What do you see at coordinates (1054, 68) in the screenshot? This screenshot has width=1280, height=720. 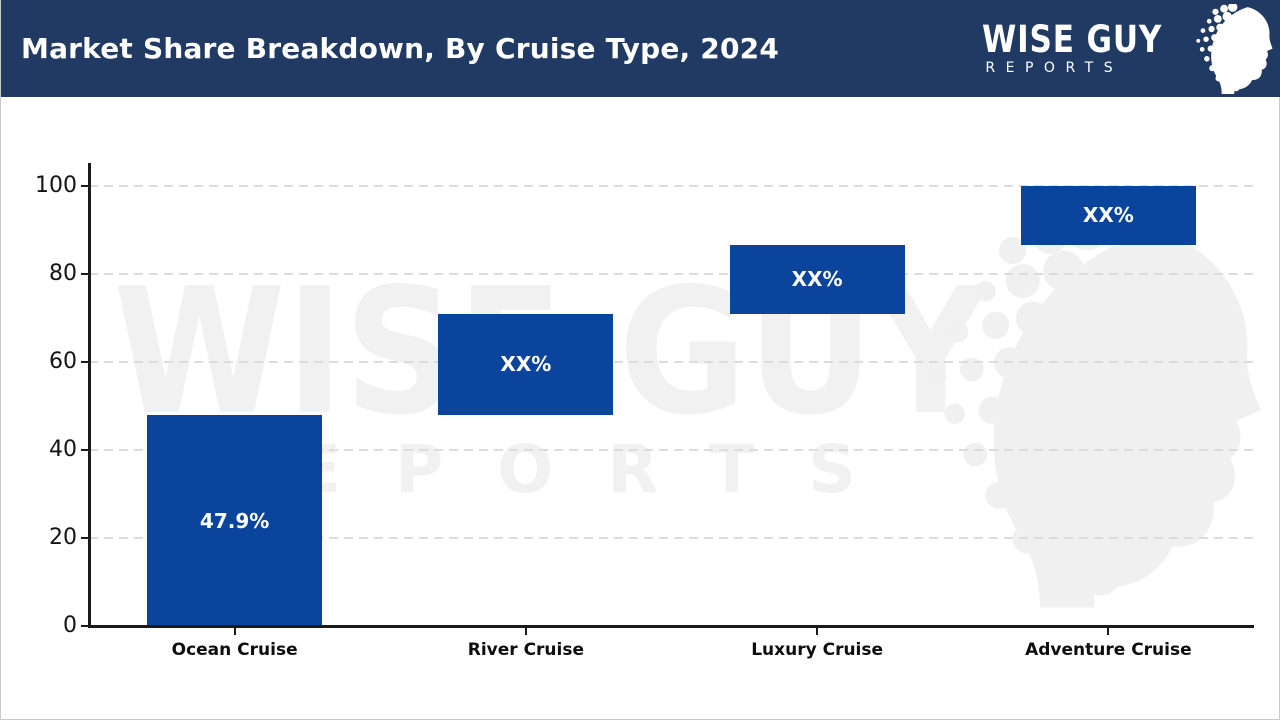 I see `logo-subtext: REPORTS` at bounding box center [1054, 68].